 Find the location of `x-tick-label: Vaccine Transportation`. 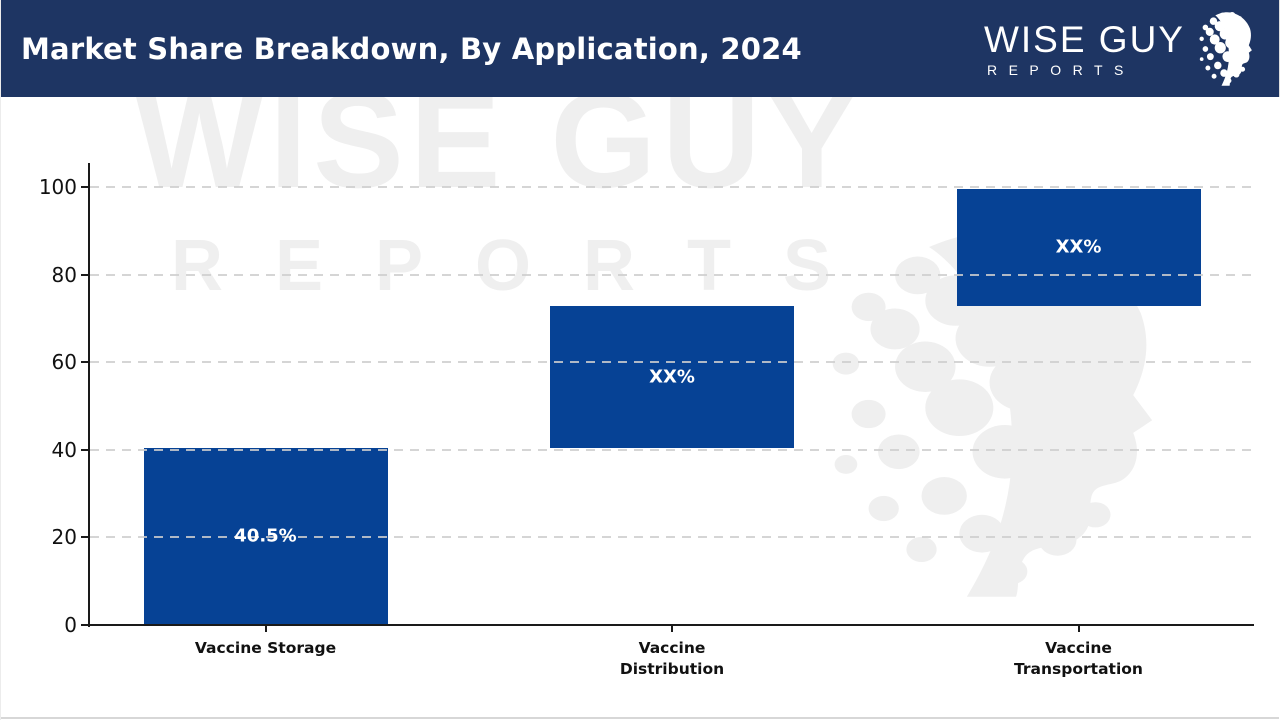

x-tick-label: Vaccine Transportation is located at coordinates (1078, 658).